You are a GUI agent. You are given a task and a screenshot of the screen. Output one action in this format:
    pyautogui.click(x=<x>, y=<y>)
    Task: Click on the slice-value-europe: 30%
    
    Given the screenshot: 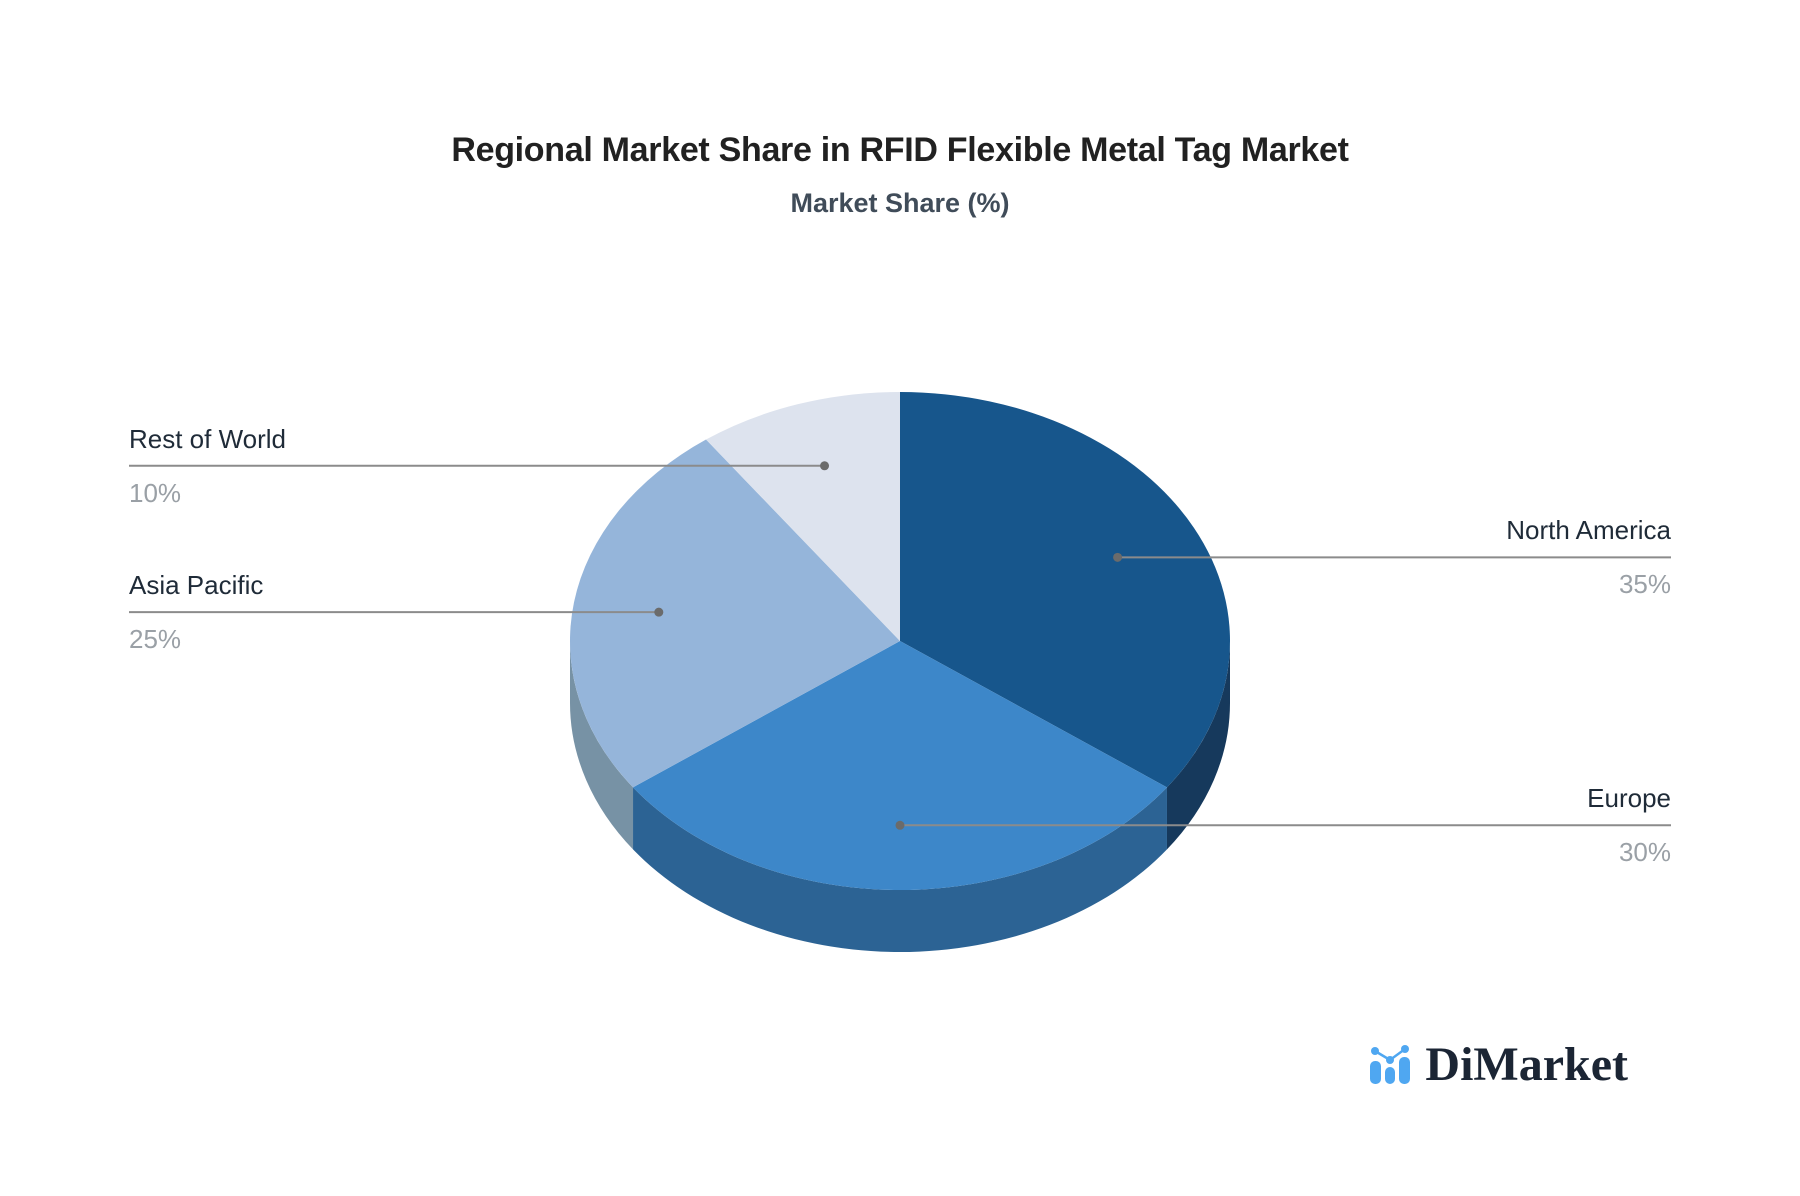 What is the action you would take?
    pyautogui.click(x=1644, y=852)
    